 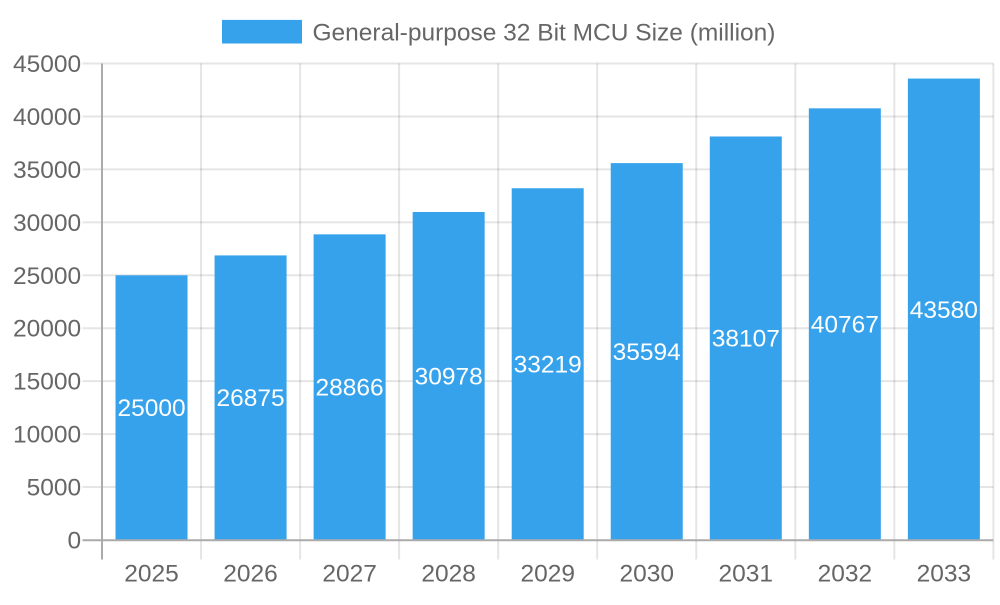 I want to click on svg-text: 20000, so click(x=47, y=329).